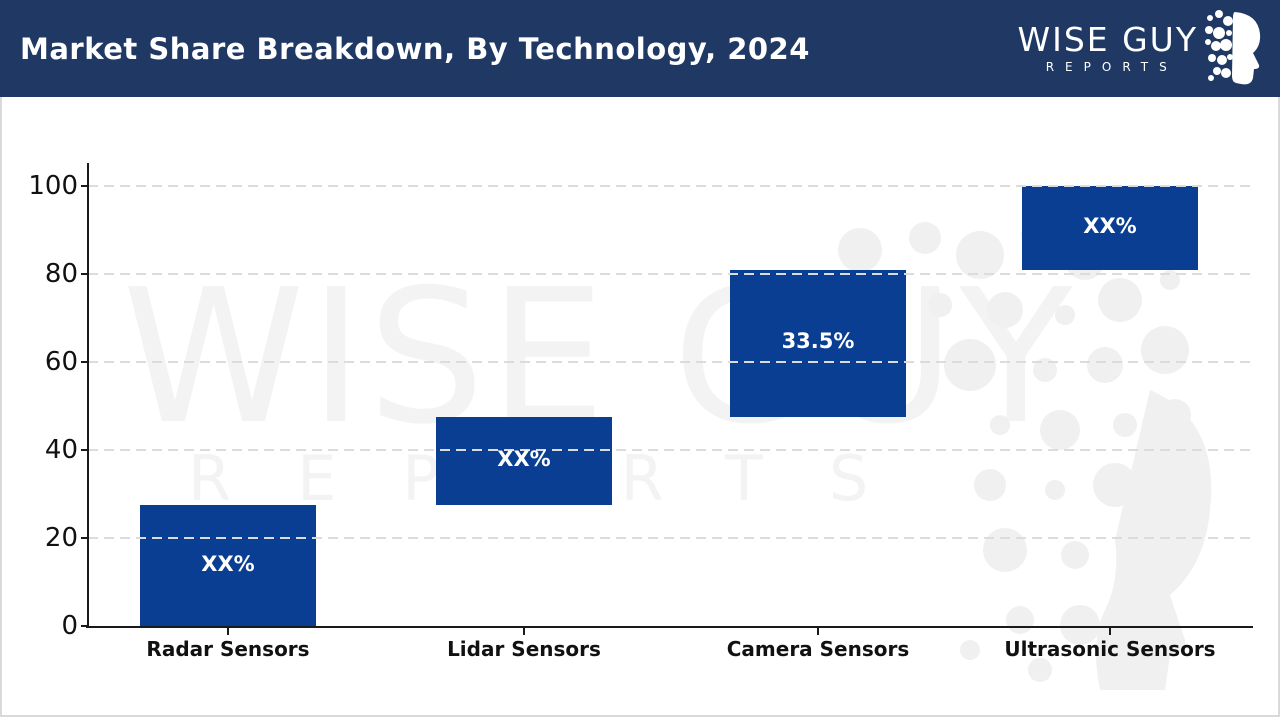 The height and width of the screenshot is (720, 1280). I want to click on brand-subtitle: REPORTS, so click(1111, 67).